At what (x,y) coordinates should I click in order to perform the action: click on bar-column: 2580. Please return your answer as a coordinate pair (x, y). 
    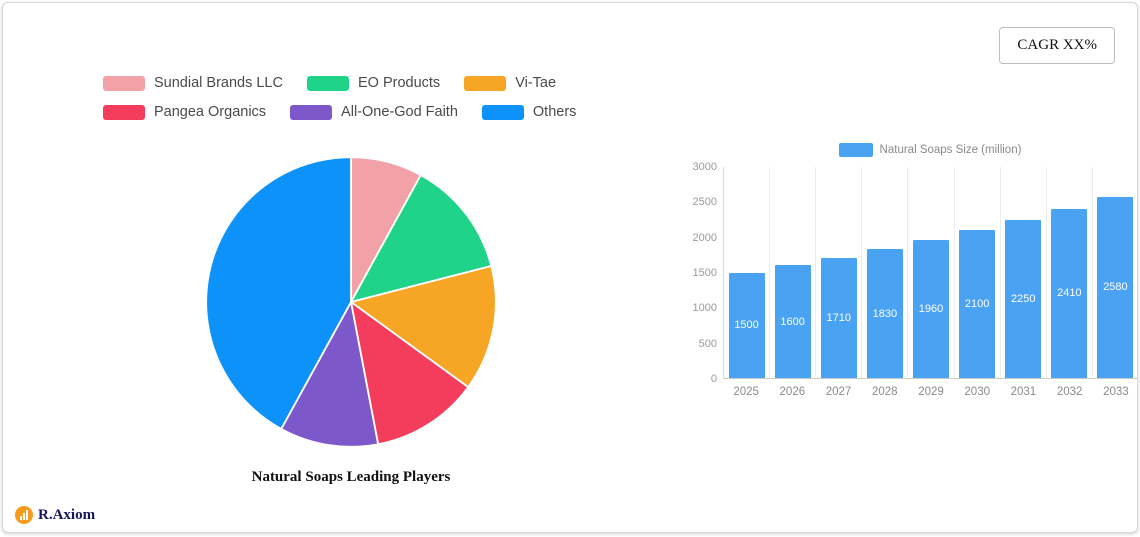
    Looking at the image, I should click on (1115, 272).